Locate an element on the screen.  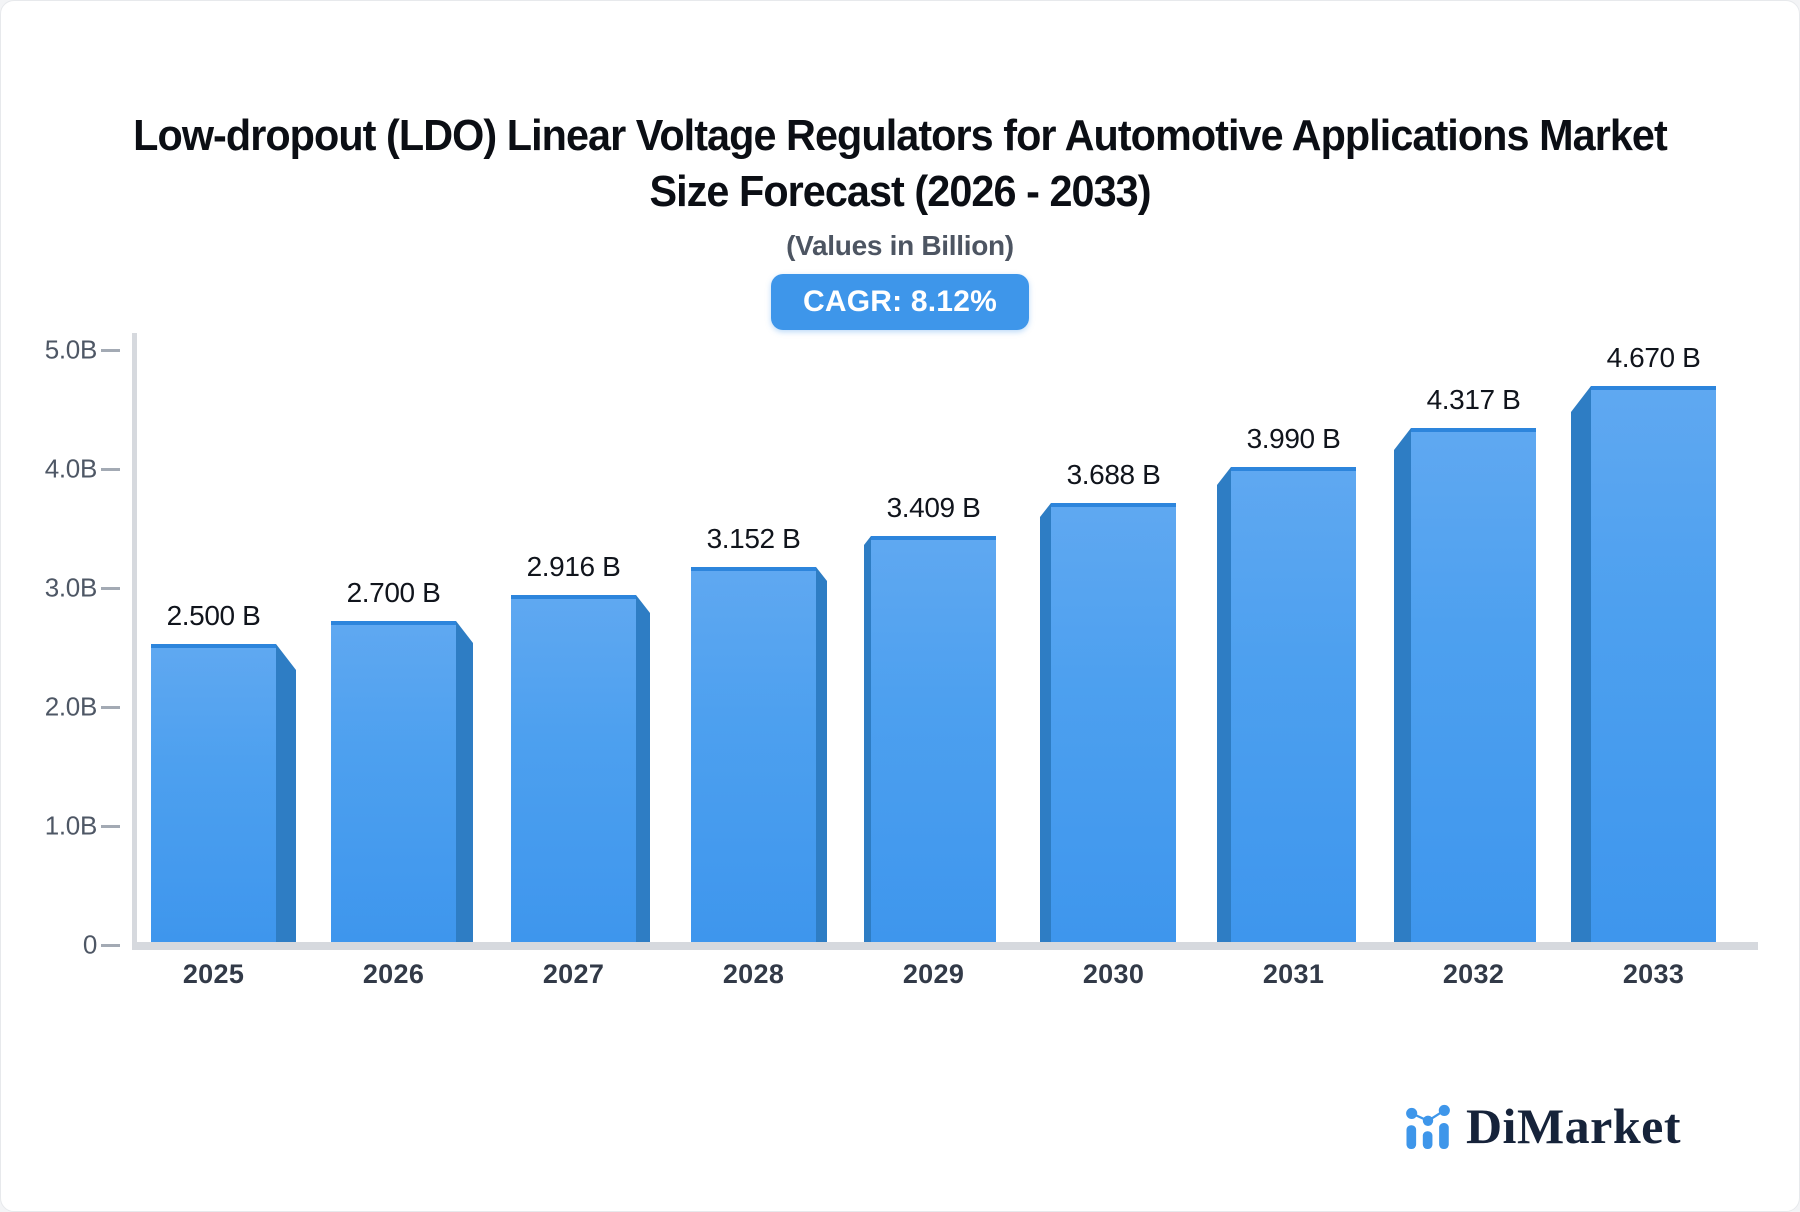
chart-subtitle: (Values in Billion) is located at coordinates (900, 245).